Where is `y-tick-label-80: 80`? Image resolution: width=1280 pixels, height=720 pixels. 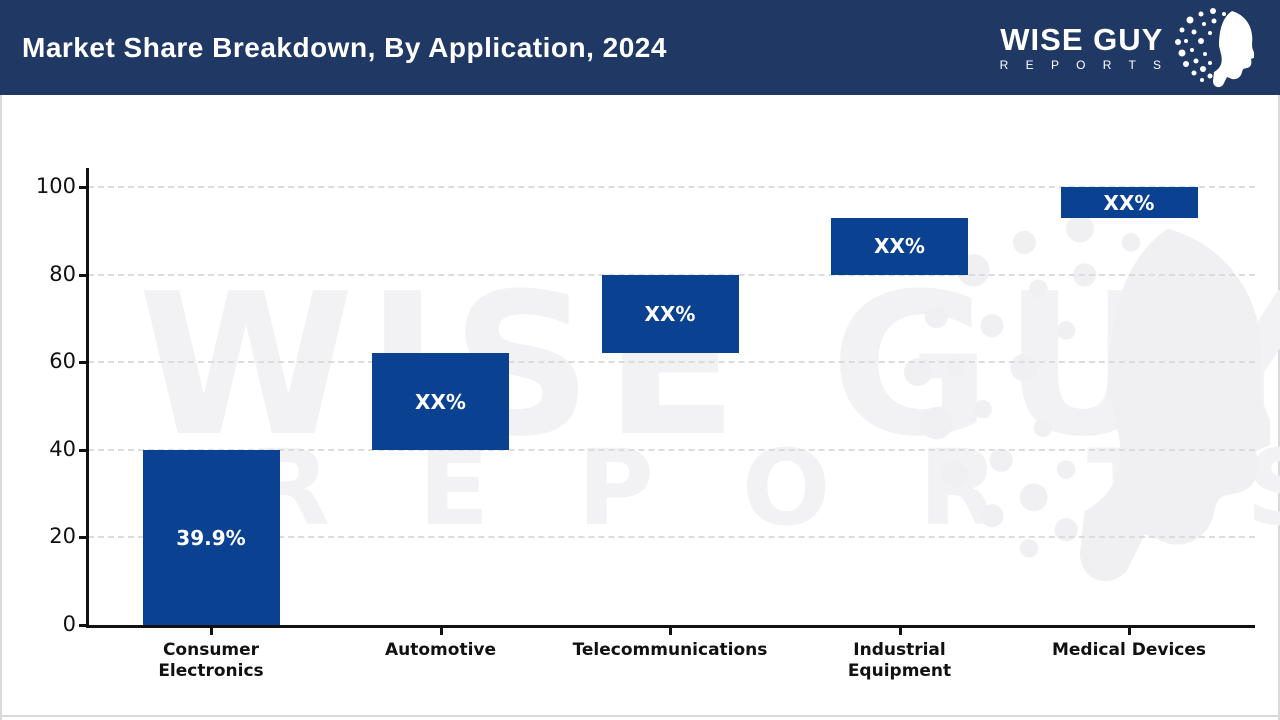
y-tick-label-80: 80 is located at coordinates (62, 273).